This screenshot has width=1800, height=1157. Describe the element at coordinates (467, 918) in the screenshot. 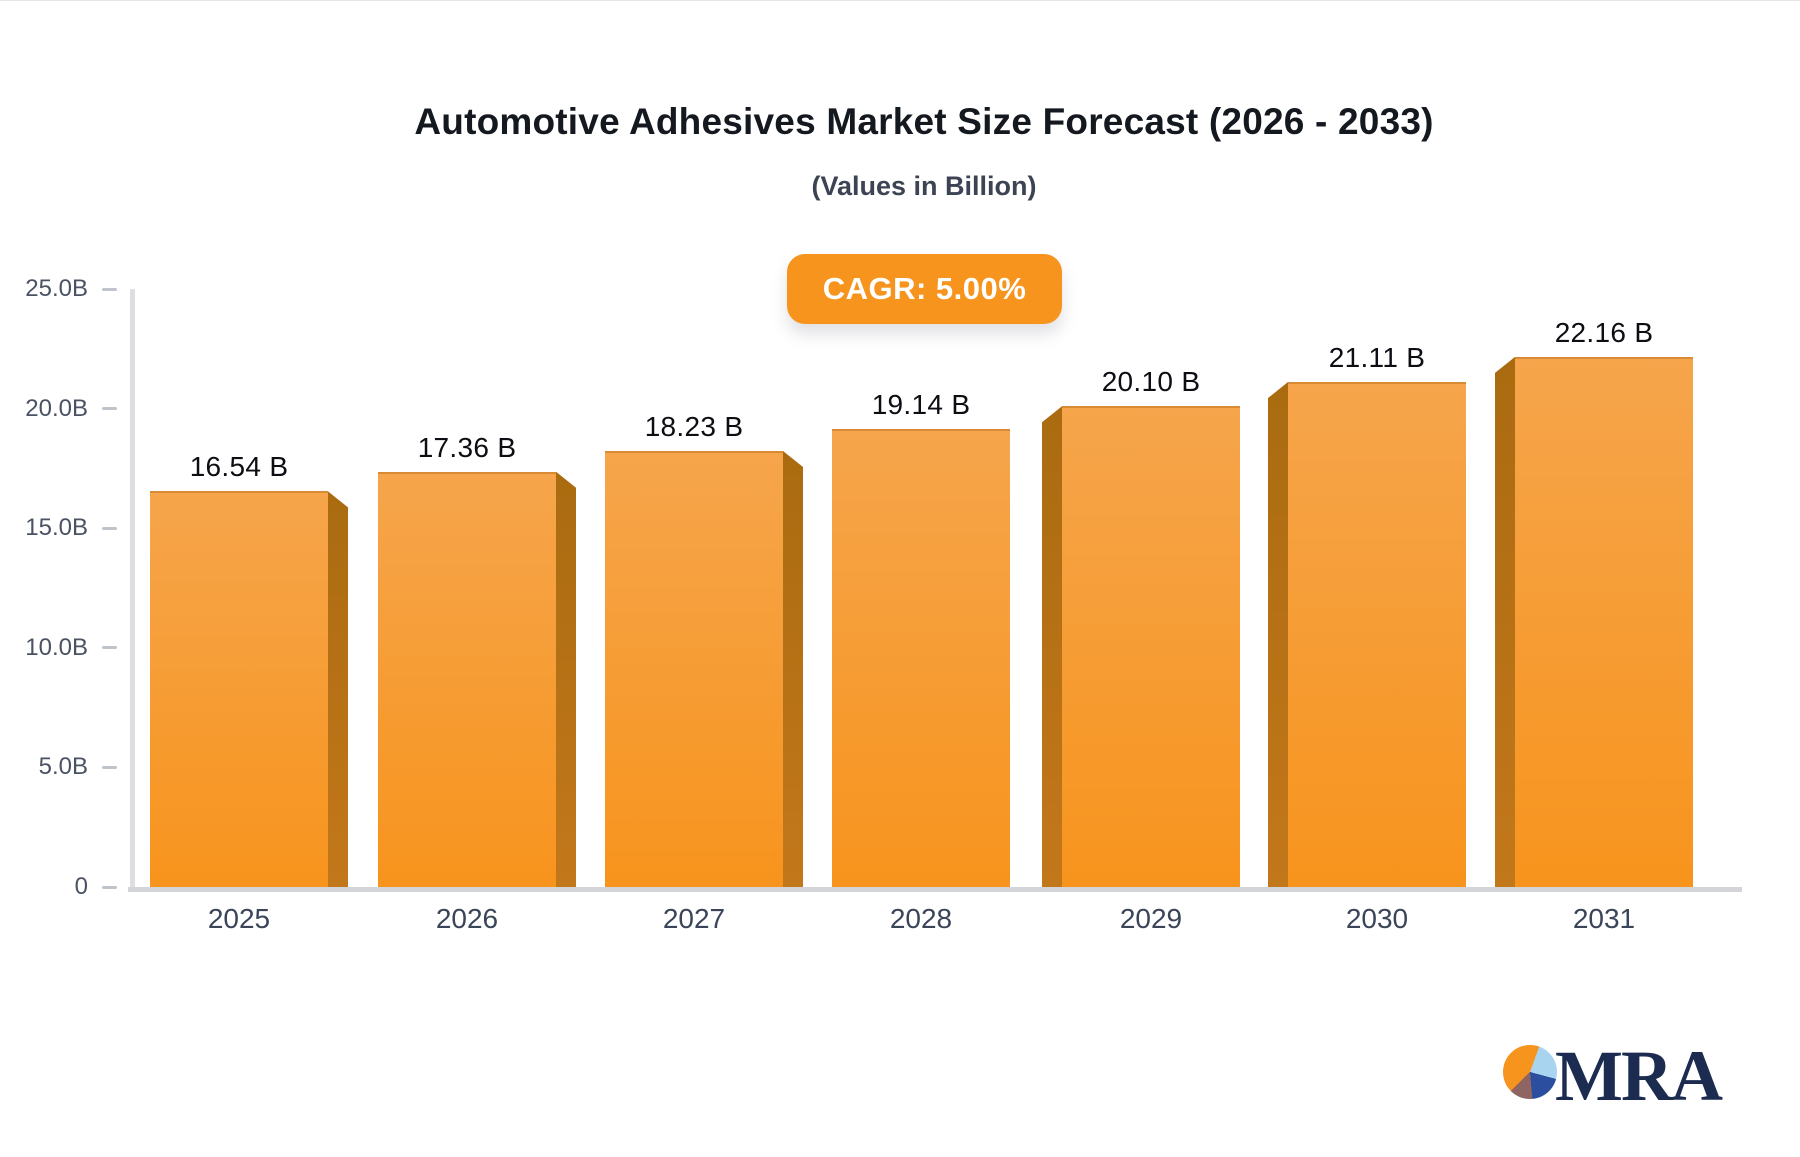

I see `x-axis-label-2026: 2026` at that location.